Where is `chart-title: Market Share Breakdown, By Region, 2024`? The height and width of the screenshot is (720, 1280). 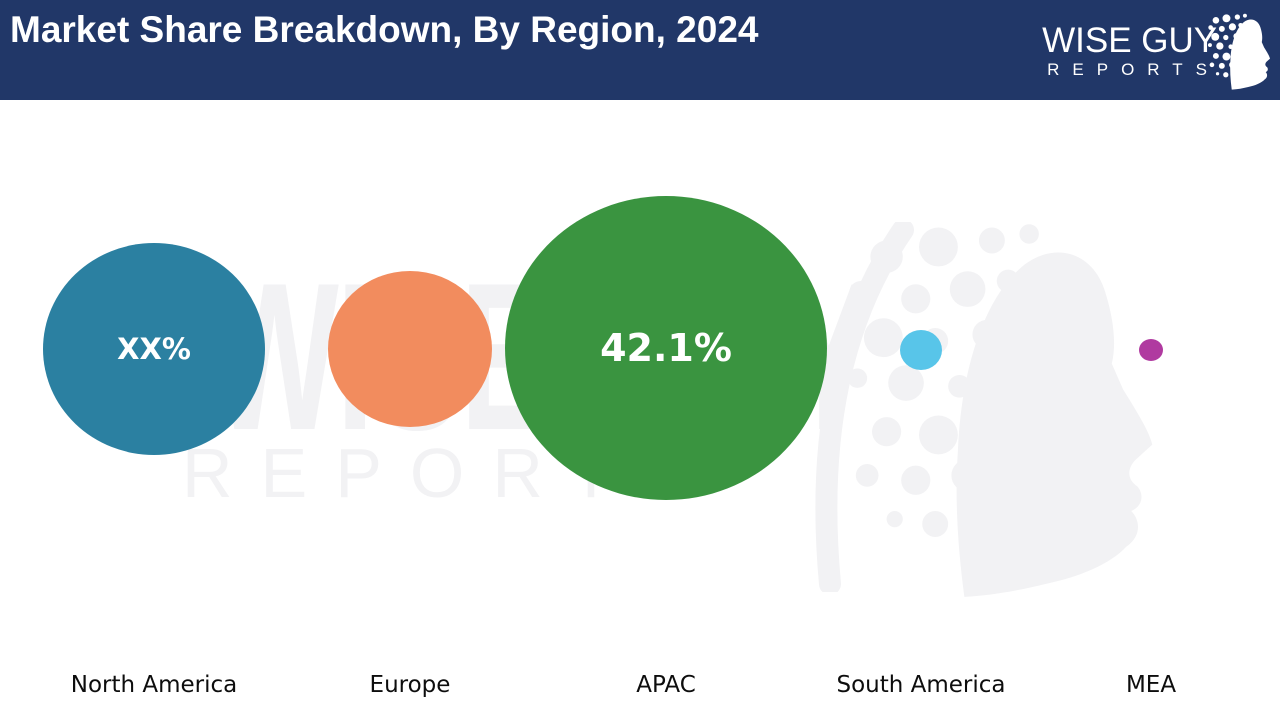 chart-title: Market Share Breakdown, By Region, 2024 is located at coordinates (384, 29).